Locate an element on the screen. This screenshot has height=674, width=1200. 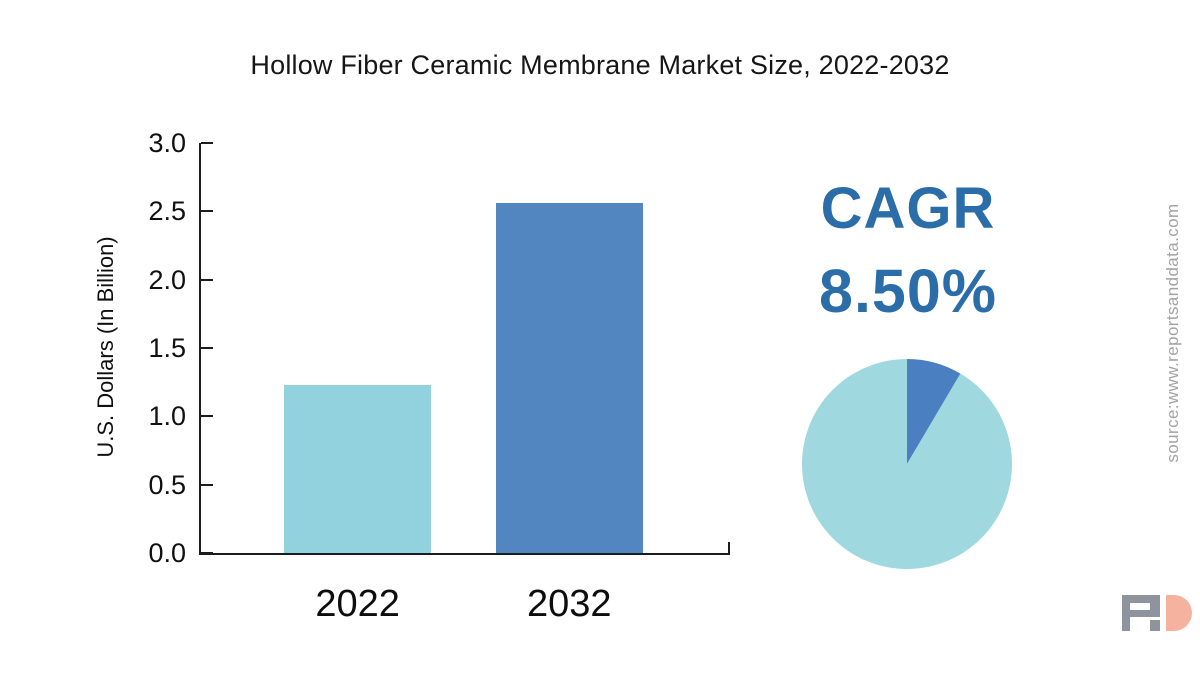
y-tick-label: 1.0 is located at coordinates (167, 416).